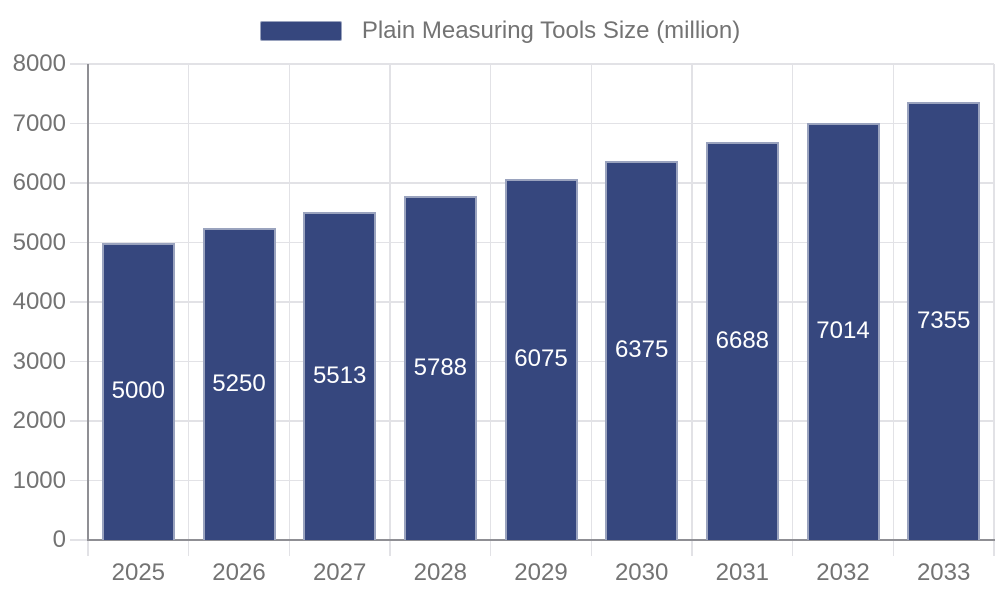  I want to click on bar-value-label: 5000, so click(138, 391).